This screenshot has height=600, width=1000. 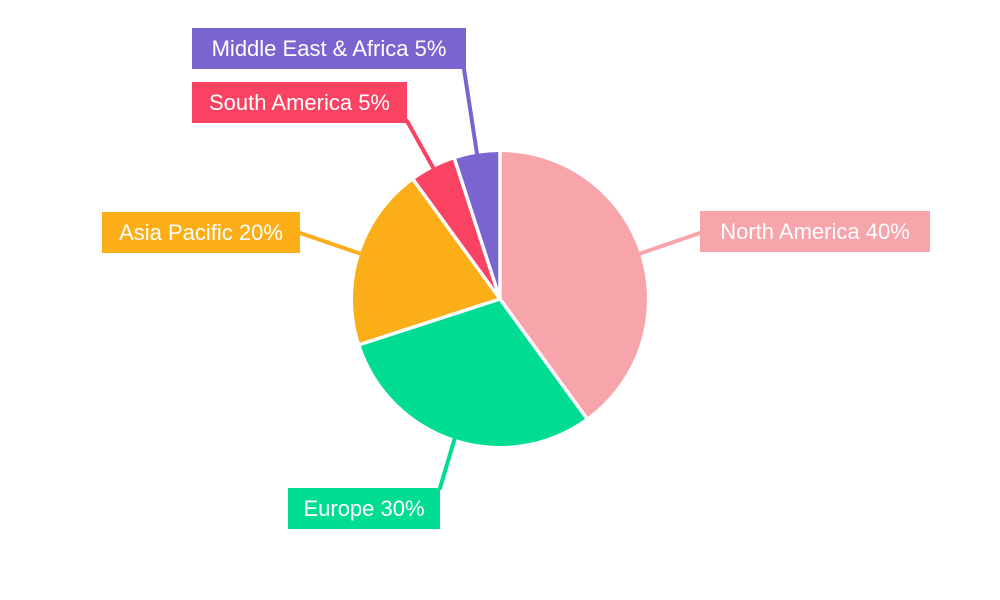 I want to click on pie-slice-south-america, so click(x=456, y=229).